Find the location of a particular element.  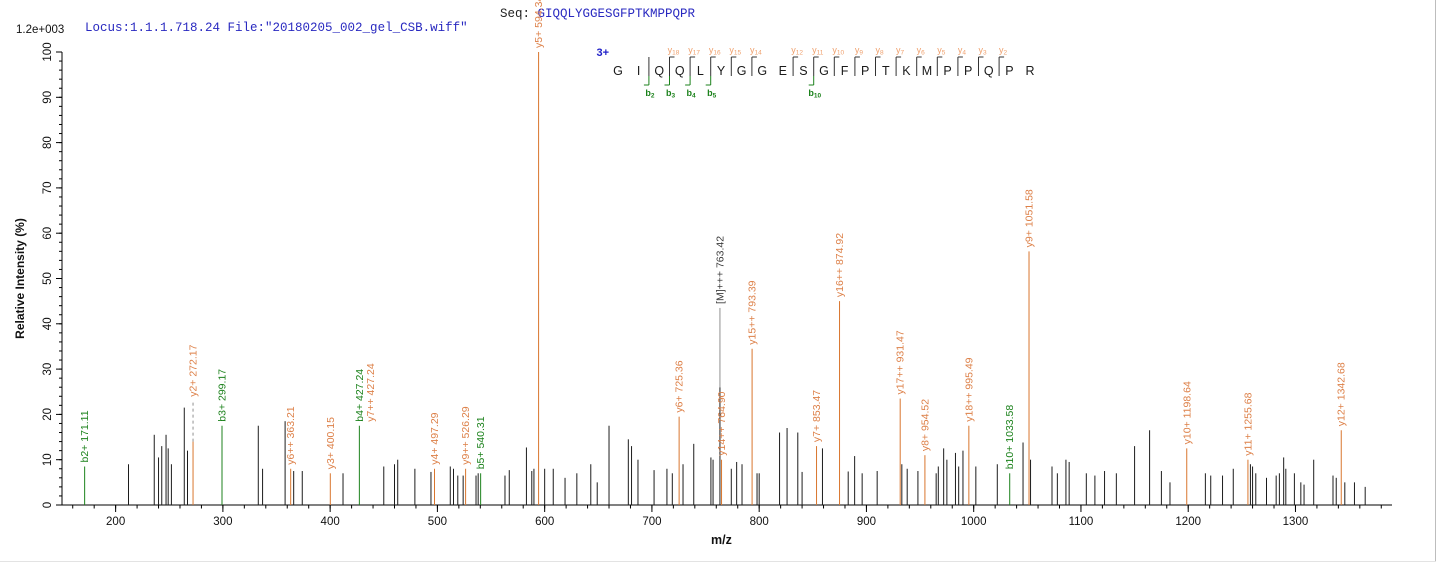

residue-letter: L is located at coordinates (700, 71).